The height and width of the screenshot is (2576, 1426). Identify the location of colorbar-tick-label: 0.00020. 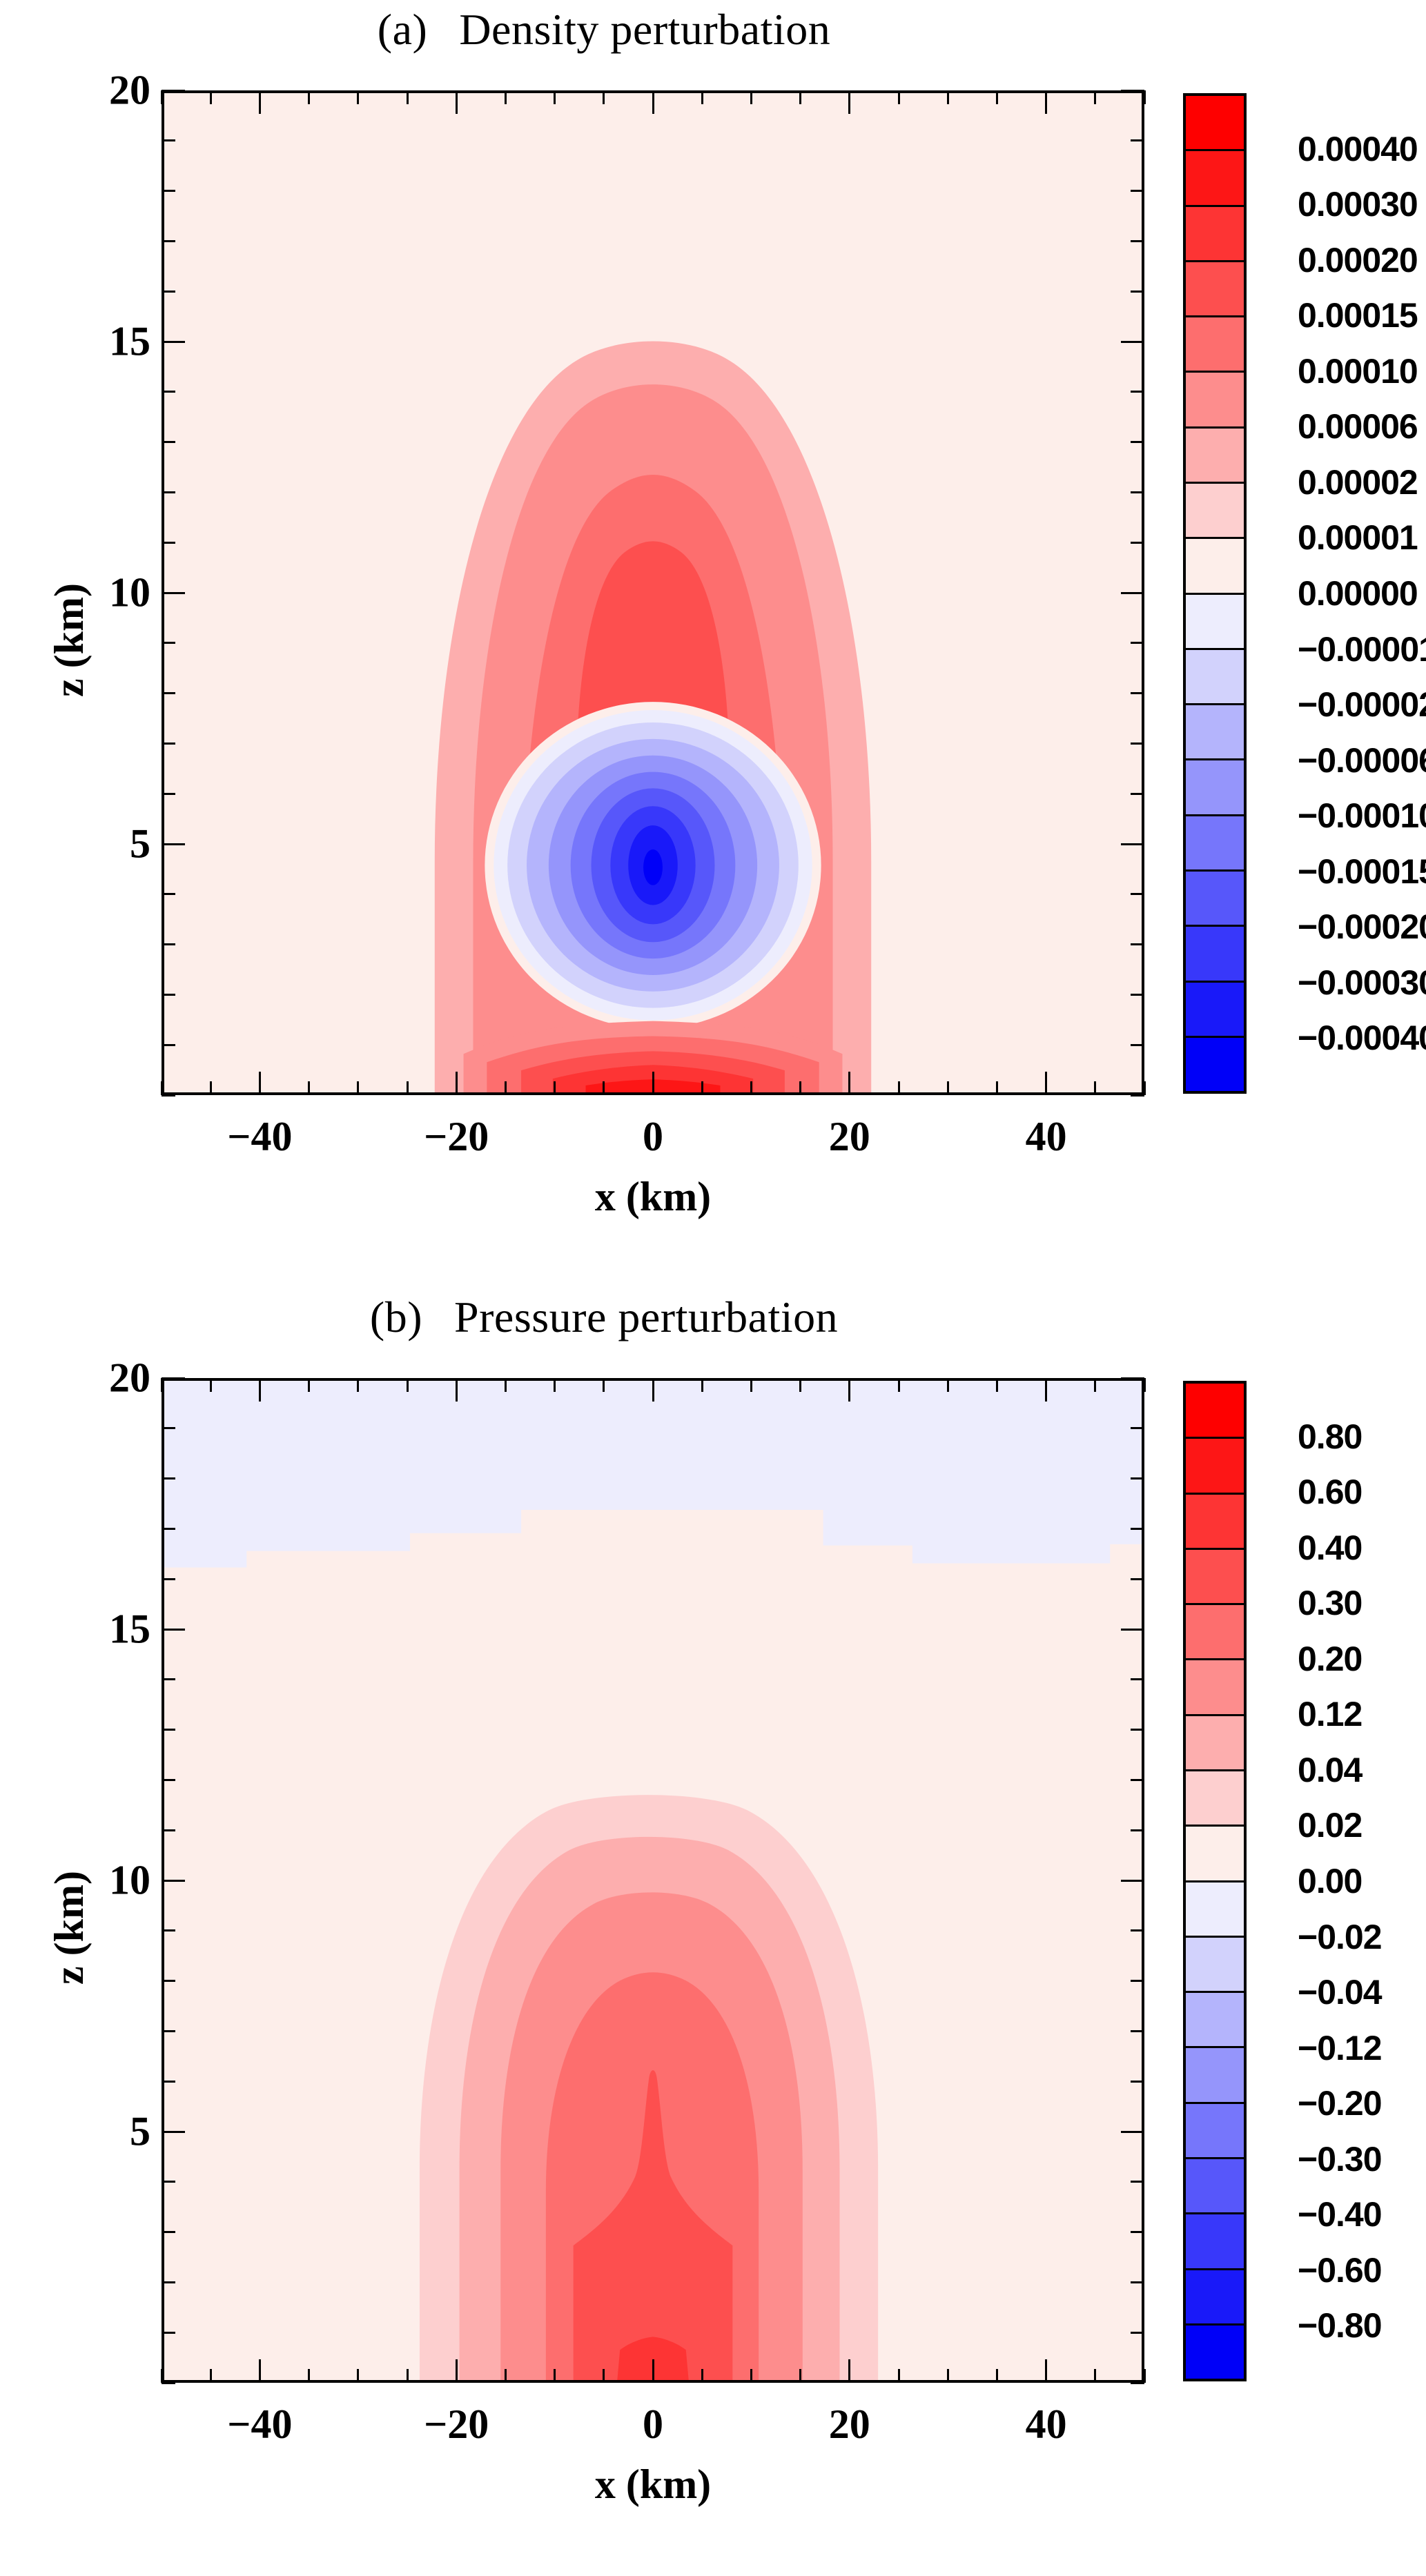
(1358, 259).